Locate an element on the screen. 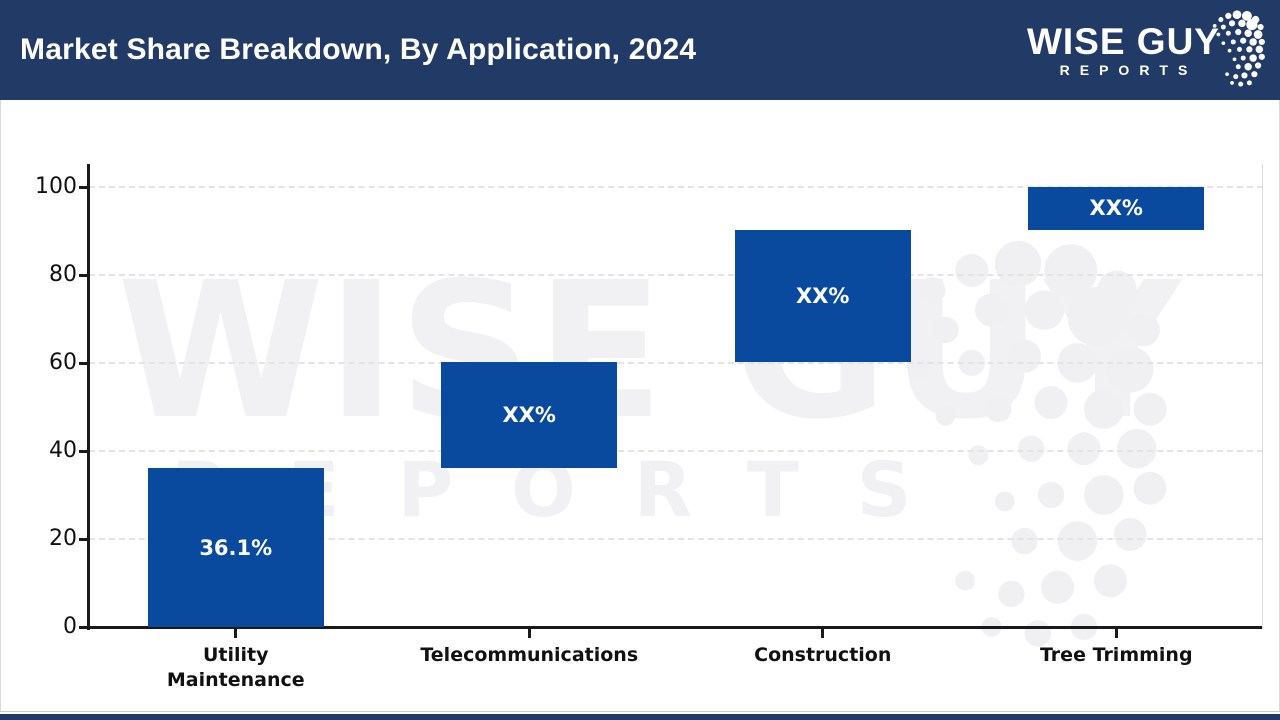 Image resolution: width=1280 pixels, height=720 pixels. x-category-label-0: Utility Maintenance is located at coordinates (235, 667).